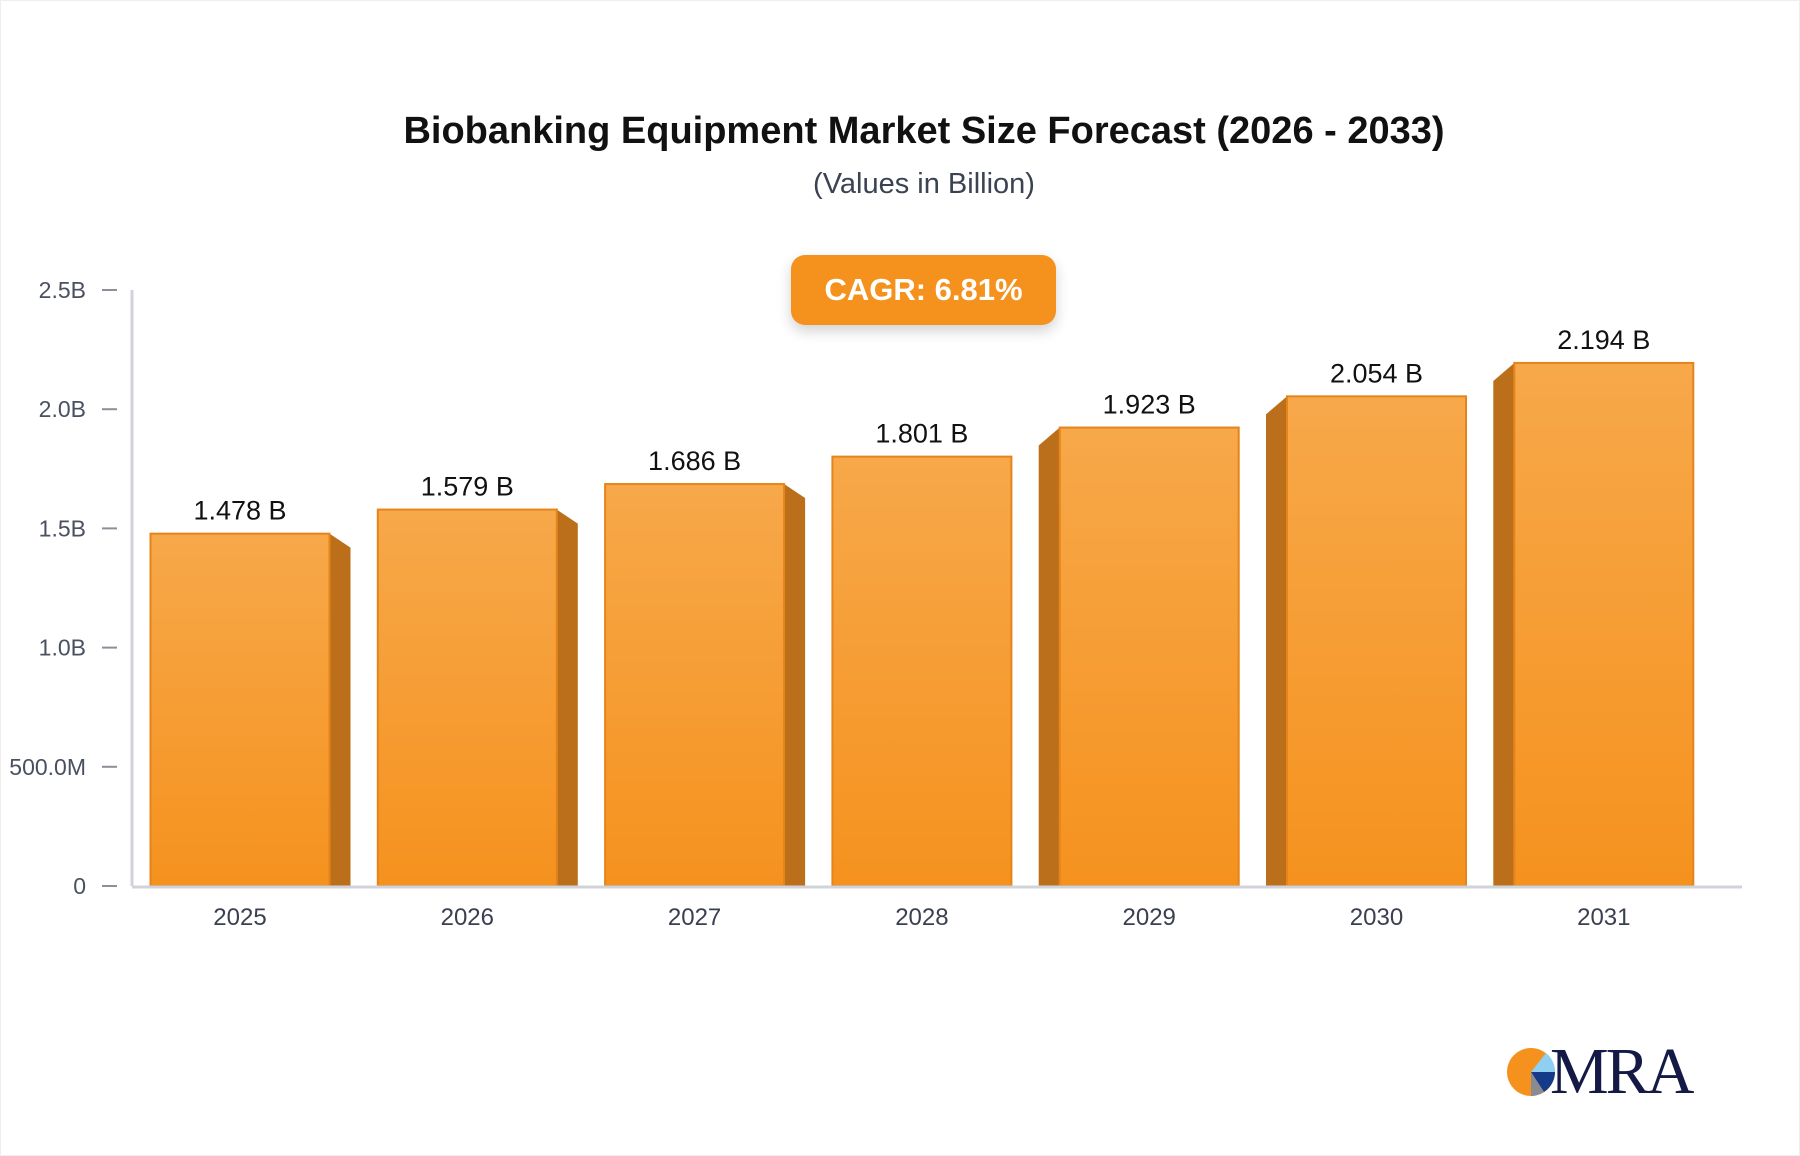  I want to click on y-tick-label: 500.0M, so click(47, 767).